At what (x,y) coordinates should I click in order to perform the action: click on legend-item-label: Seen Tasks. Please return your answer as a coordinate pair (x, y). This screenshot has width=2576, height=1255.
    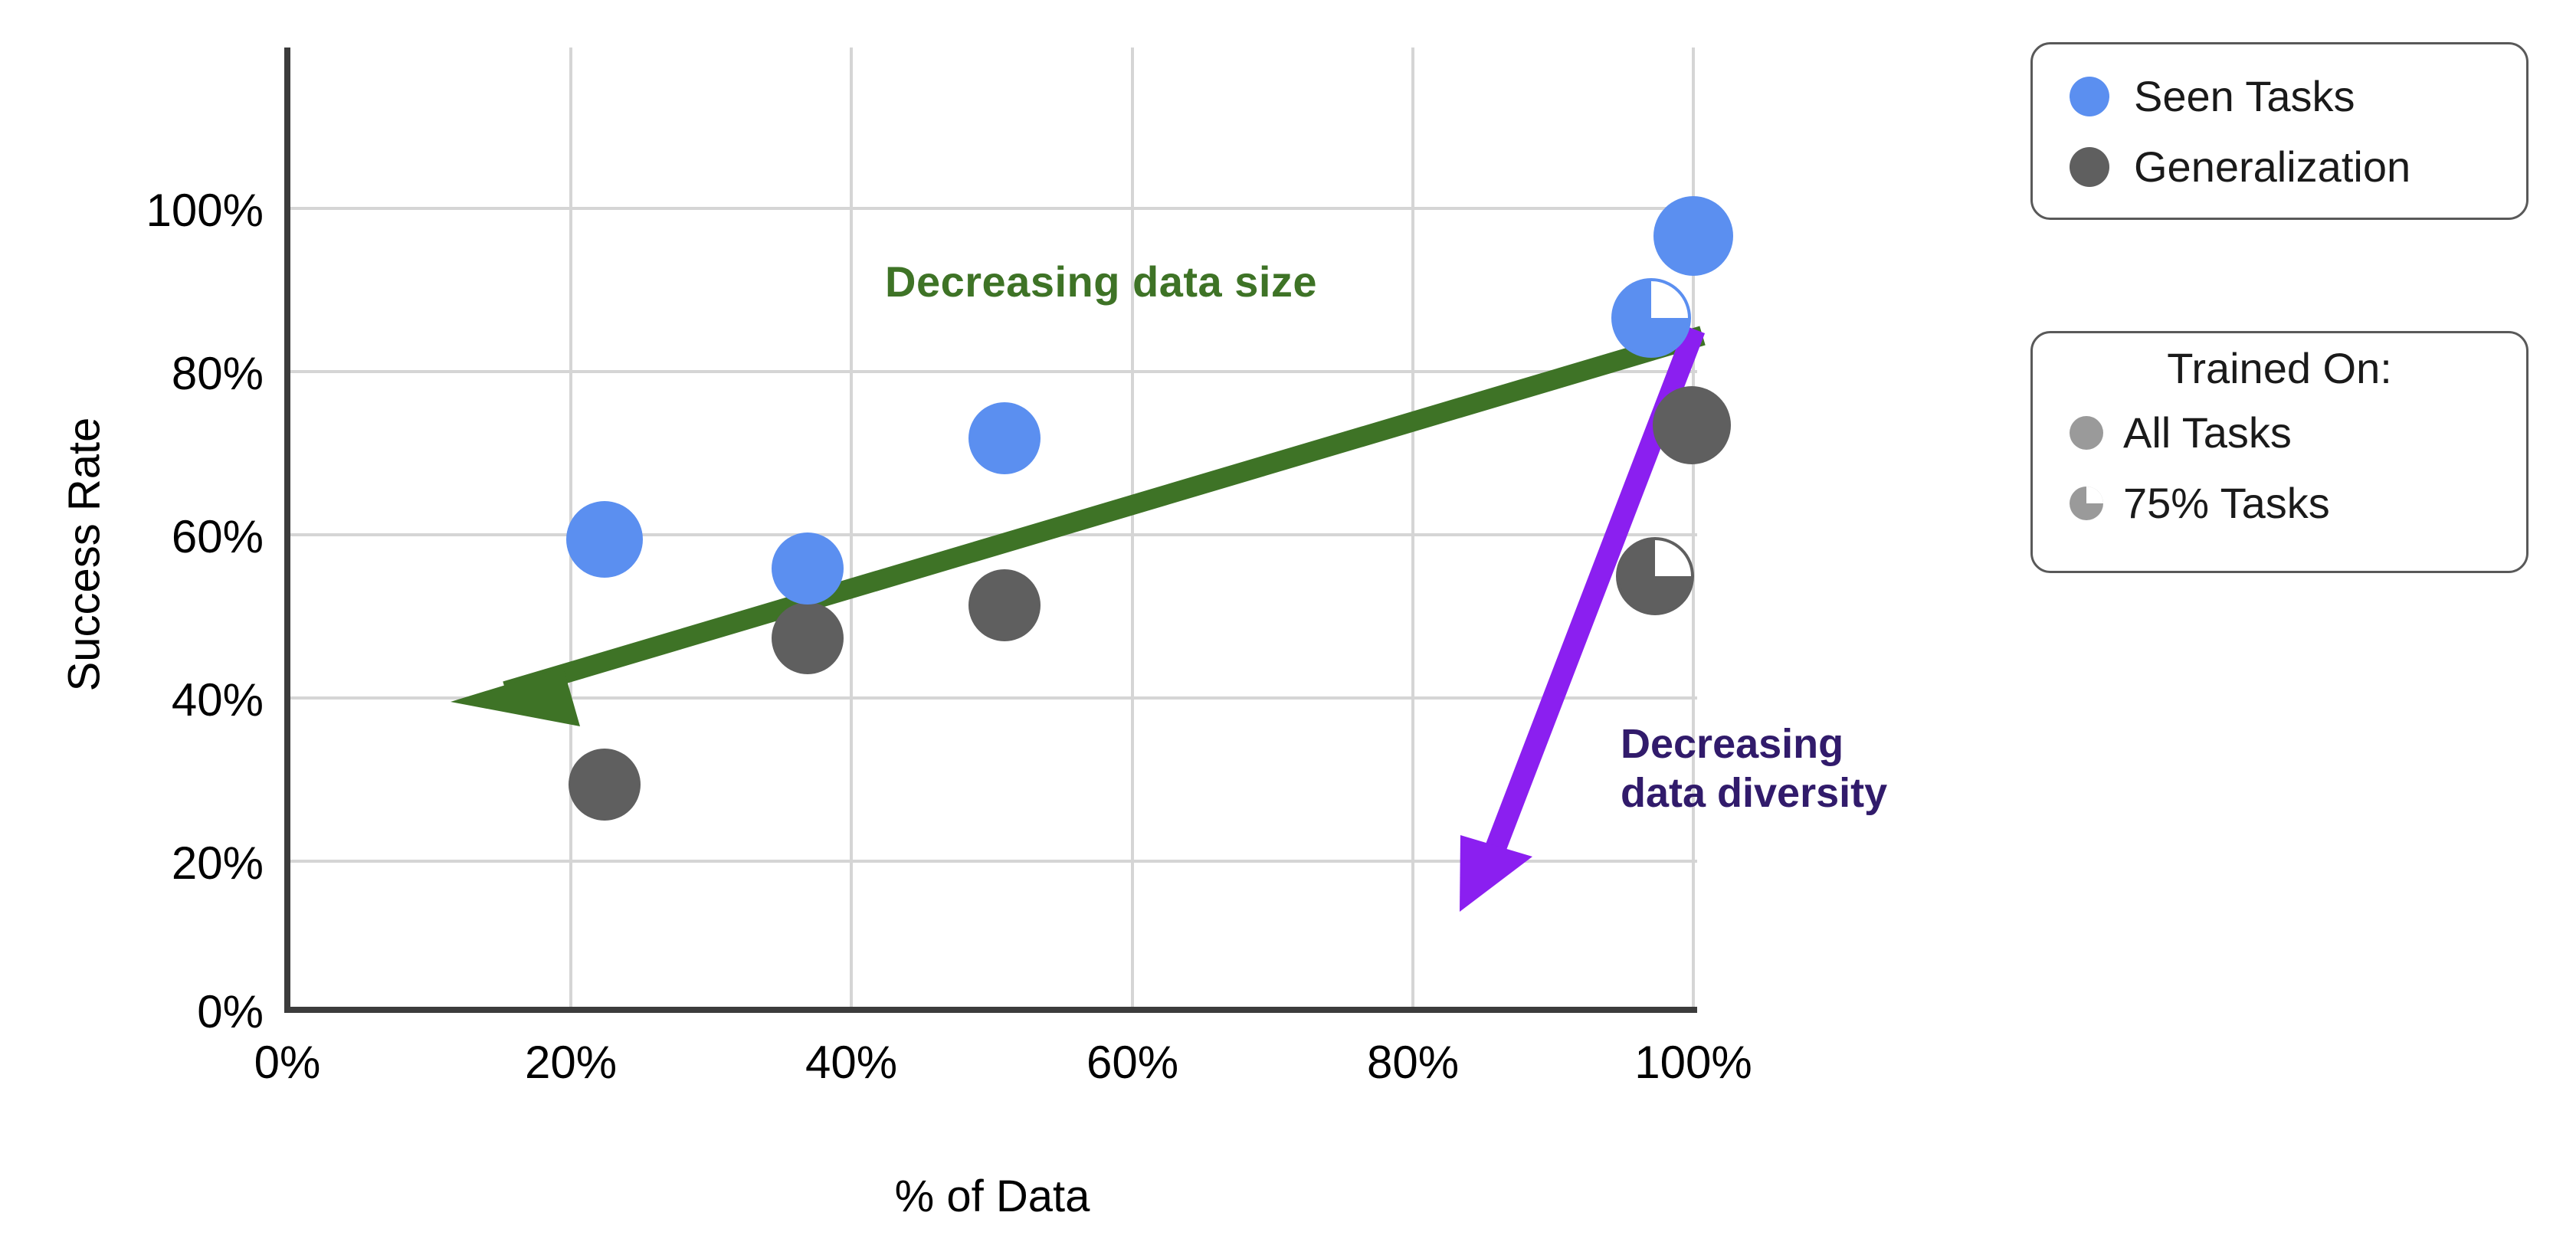
    Looking at the image, I should click on (2244, 96).